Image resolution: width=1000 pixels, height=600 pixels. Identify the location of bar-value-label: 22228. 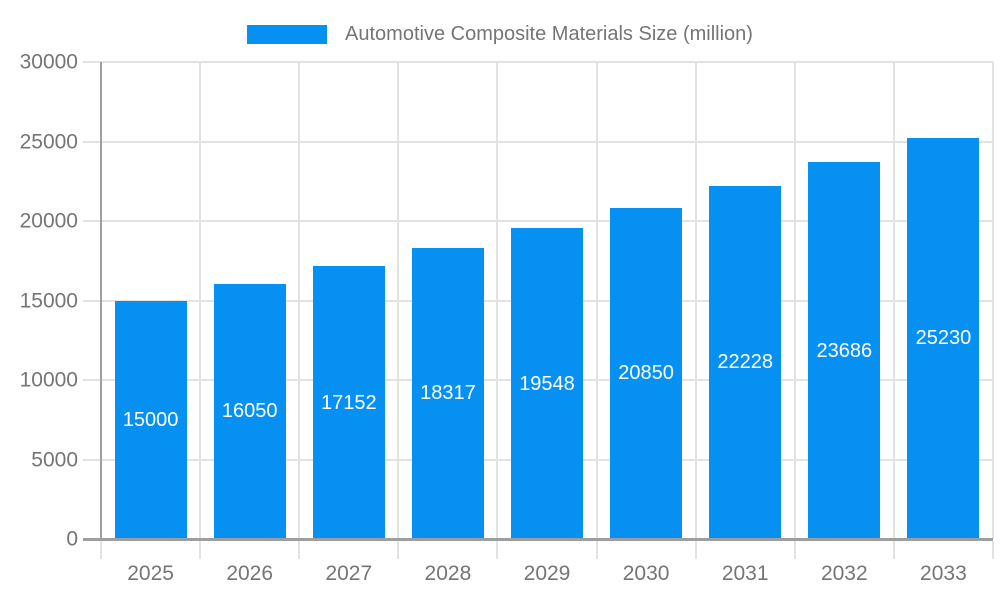
(745, 362).